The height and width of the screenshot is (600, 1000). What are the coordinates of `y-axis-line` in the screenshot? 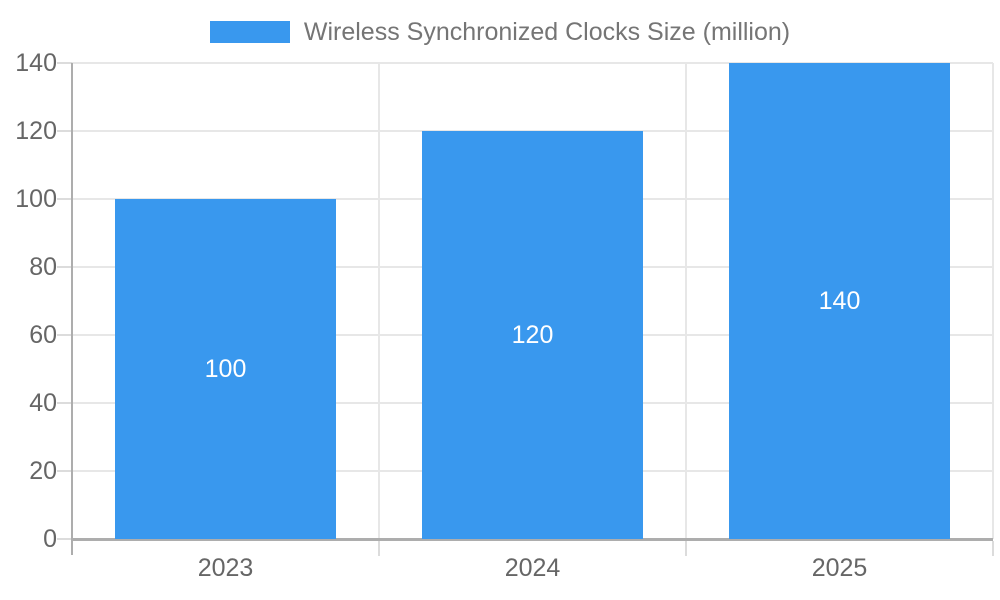 It's located at (72, 309).